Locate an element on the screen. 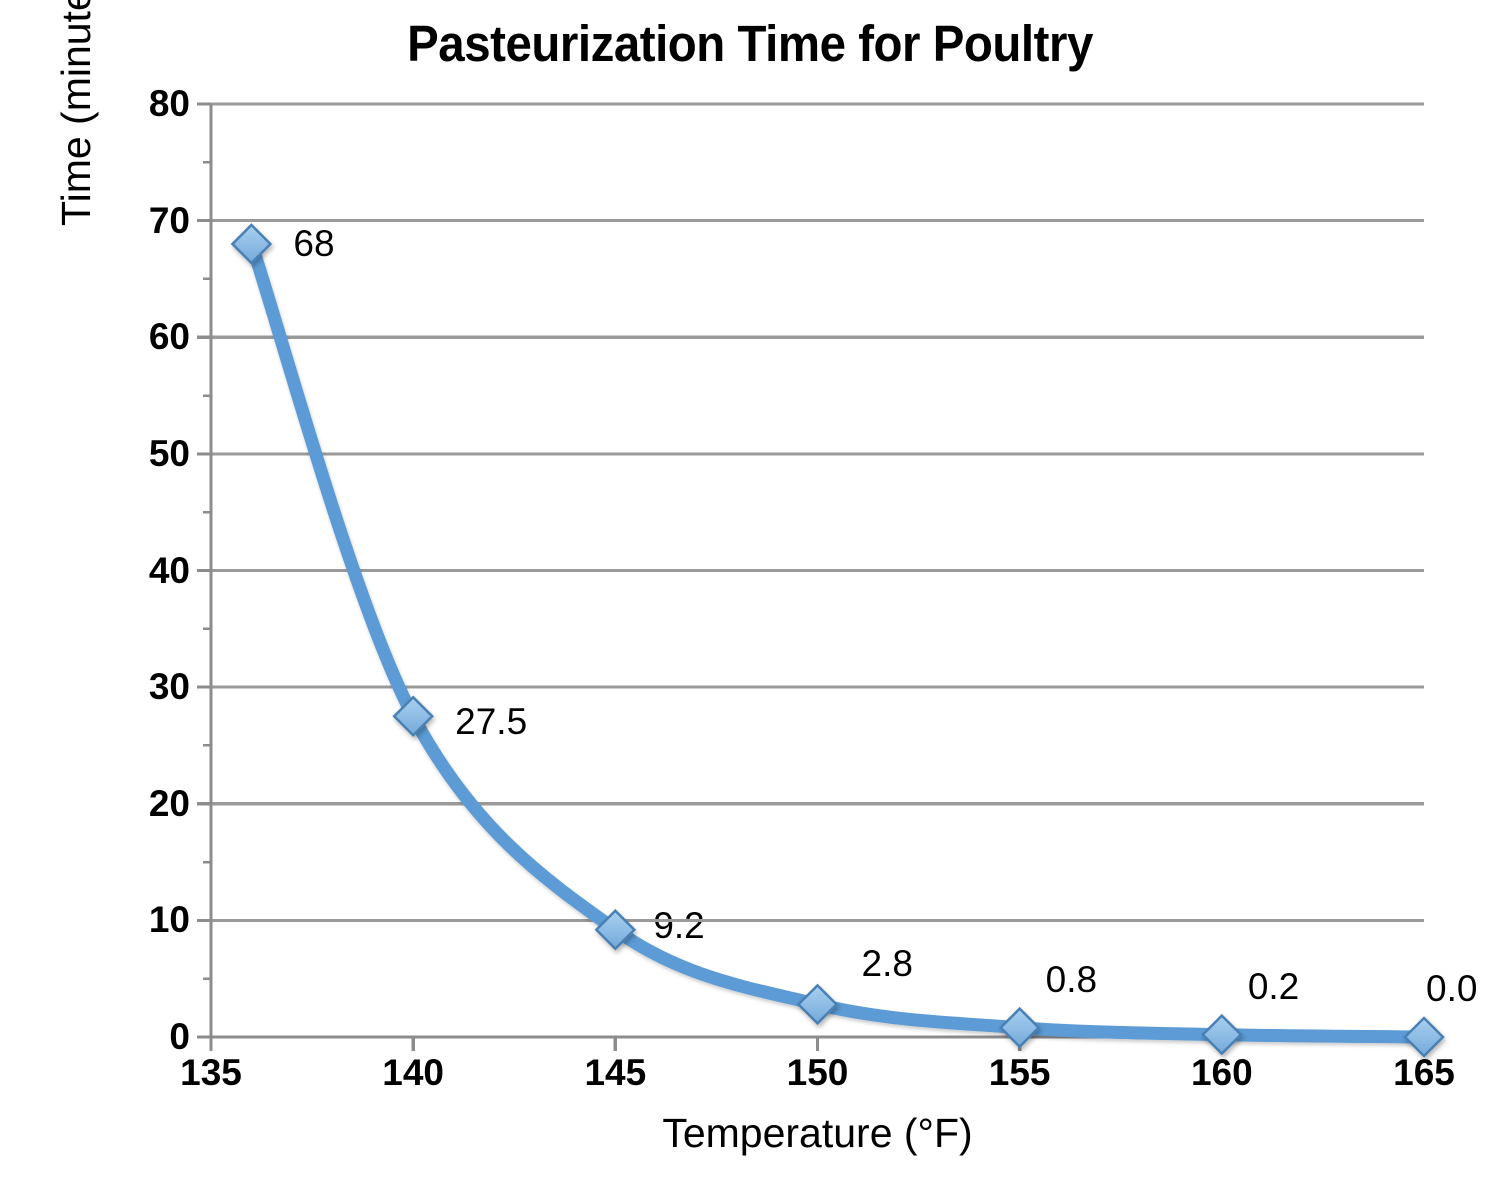 The width and height of the screenshot is (1500, 1177). x-axis-tick-label: 155 is located at coordinates (1019, 1072).